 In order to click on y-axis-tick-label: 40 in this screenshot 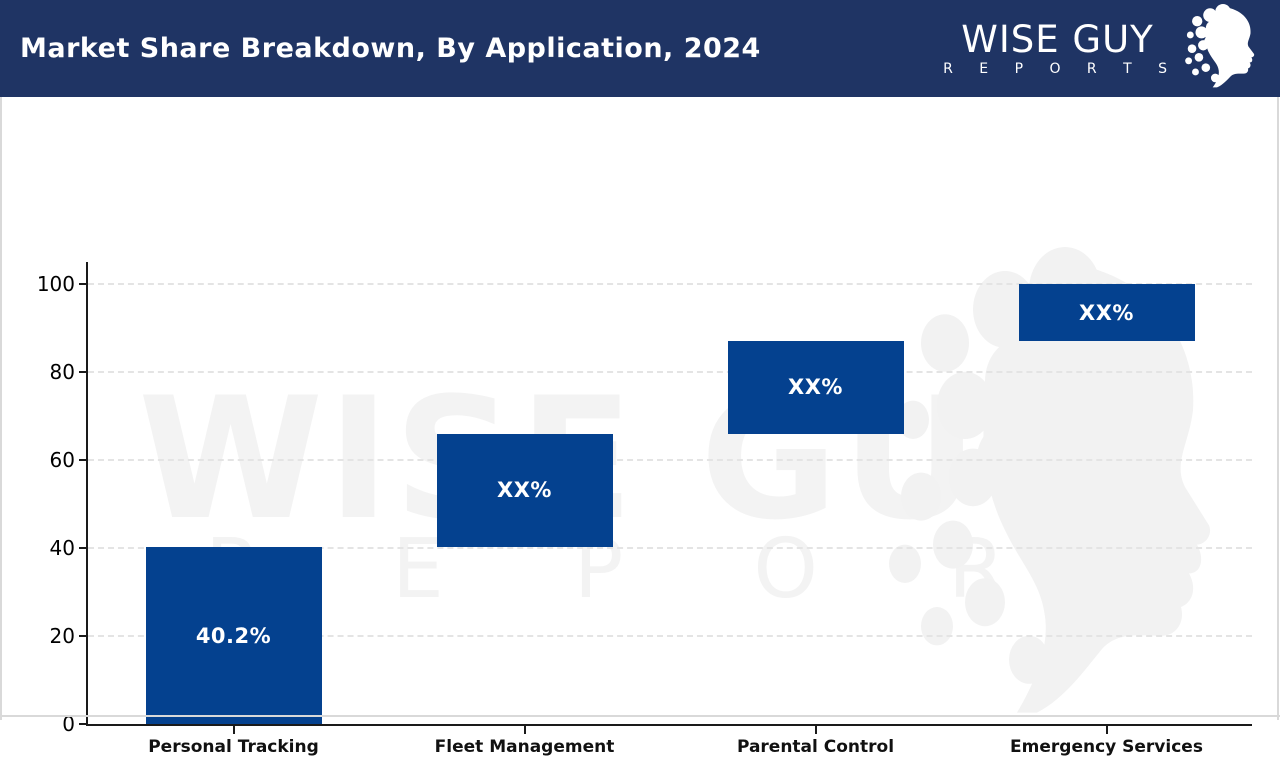, I will do `click(62, 548)`.